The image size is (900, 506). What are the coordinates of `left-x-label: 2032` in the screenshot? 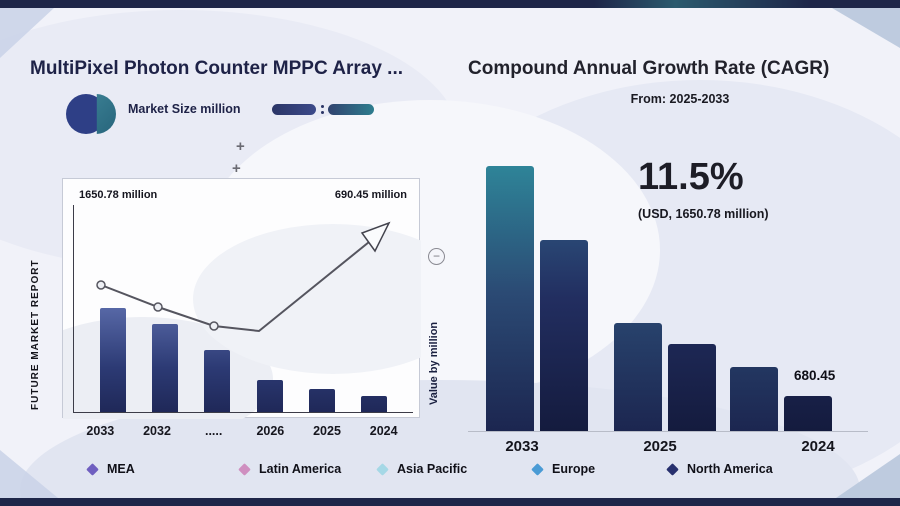 It's located at (157, 431).